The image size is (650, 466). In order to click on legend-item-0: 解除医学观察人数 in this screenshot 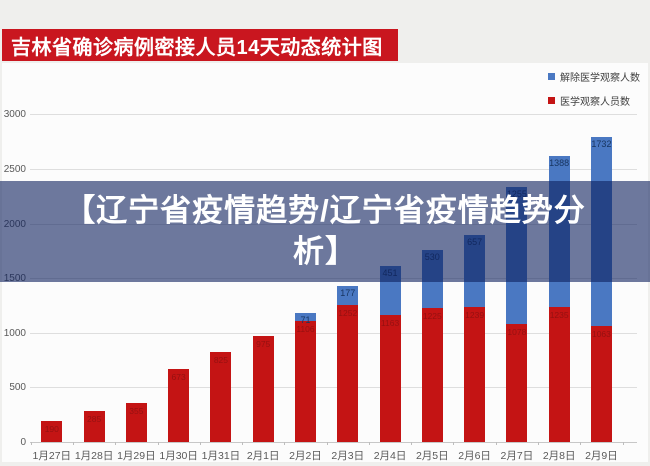, I will do `click(594, 76)`.